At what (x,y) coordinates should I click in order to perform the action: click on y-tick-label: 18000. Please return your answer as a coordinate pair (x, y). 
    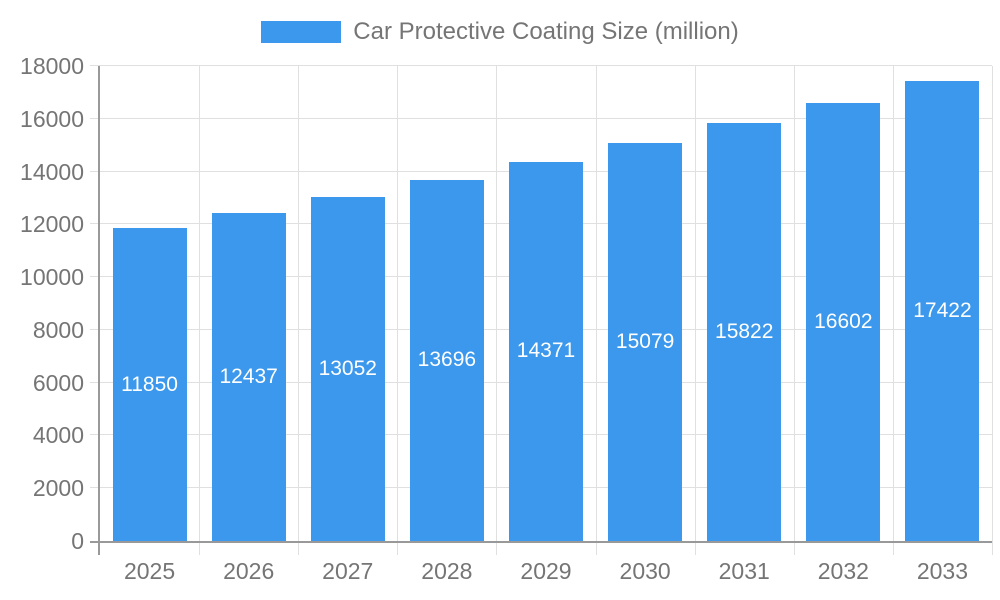
    Looking at the image, I should click on (52, 66).